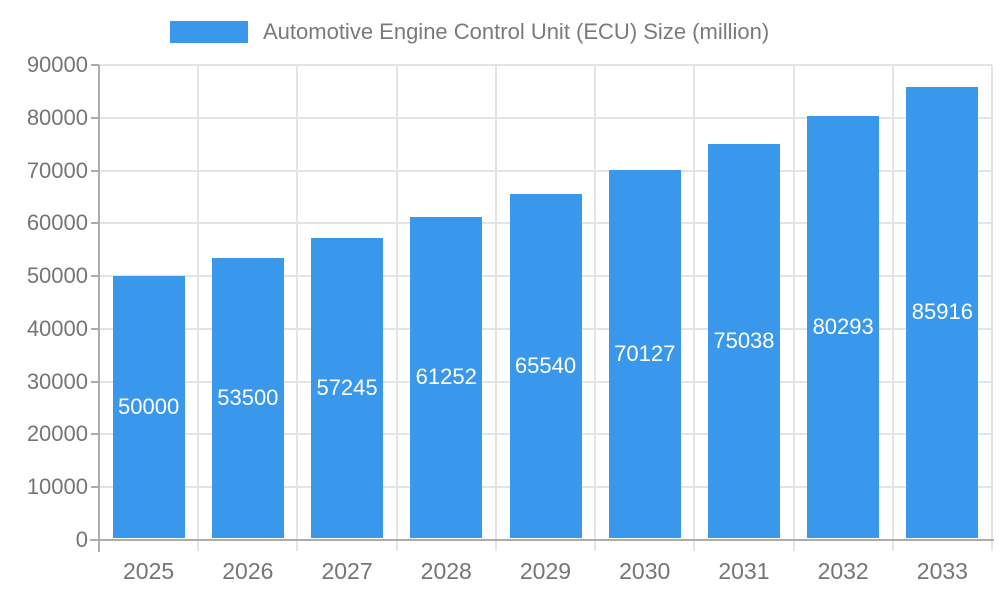 The width and height of the screenshot is (1000, 600). I want to click on bar-value-label: 70127, so click(645, 353).